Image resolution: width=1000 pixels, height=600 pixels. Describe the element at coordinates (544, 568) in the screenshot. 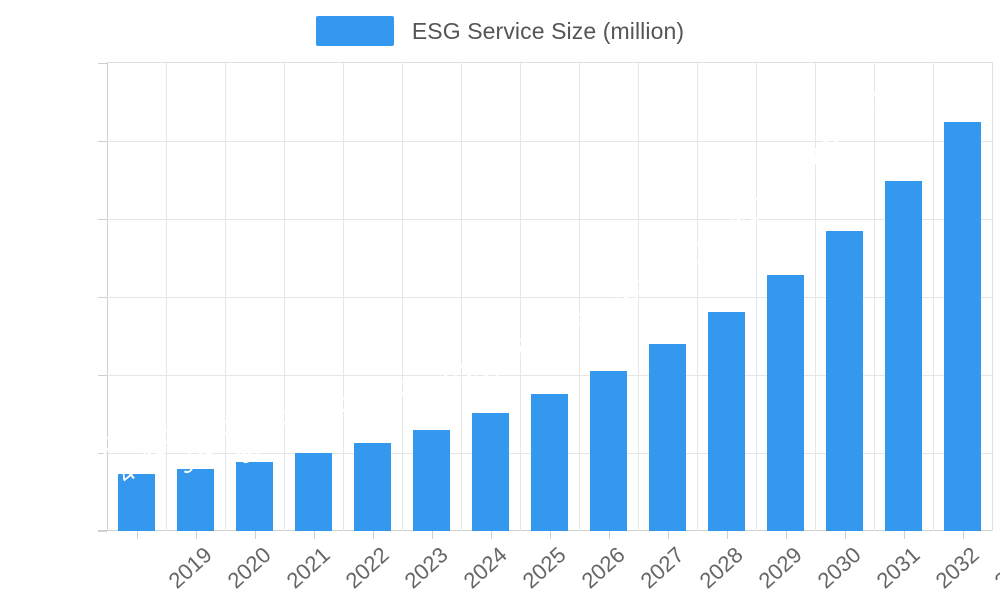

I see `x-axis-tick-label: 2025` at that location.